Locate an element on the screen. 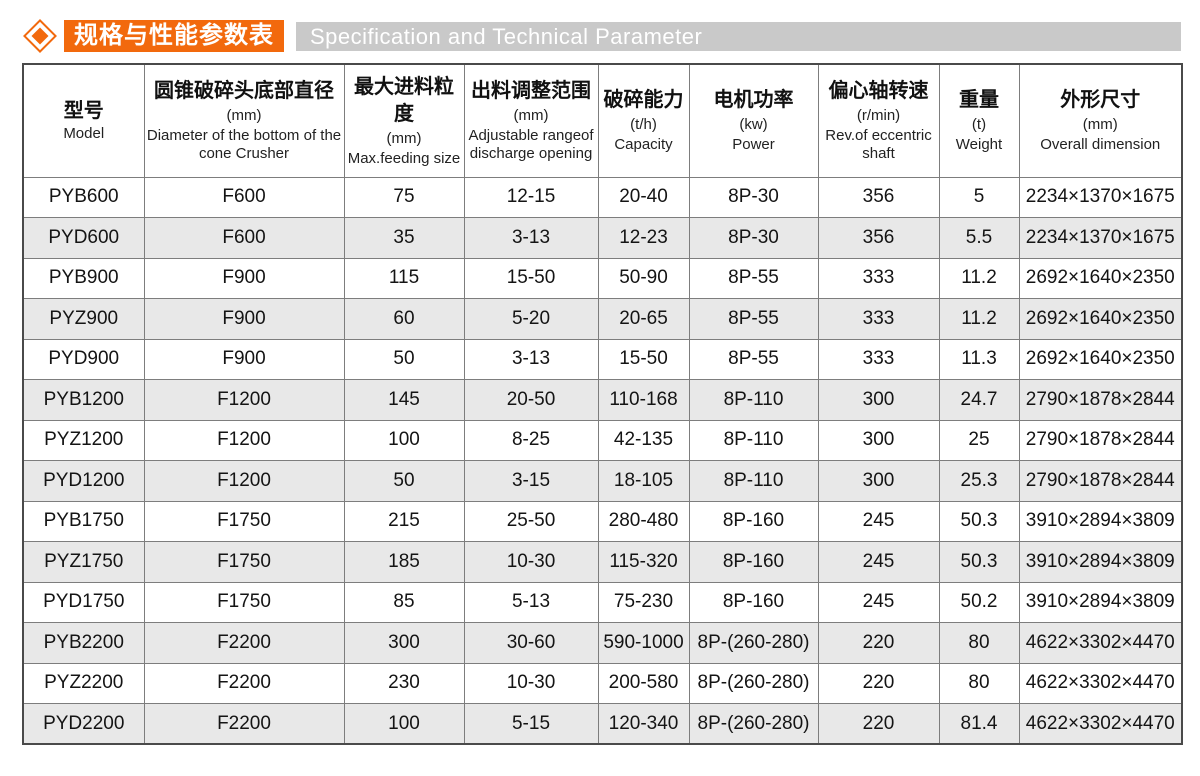 Image resolution: width=1200 pixels, height=776 pixels. value-cell: 280-480 is located at coordinates (643, 521).